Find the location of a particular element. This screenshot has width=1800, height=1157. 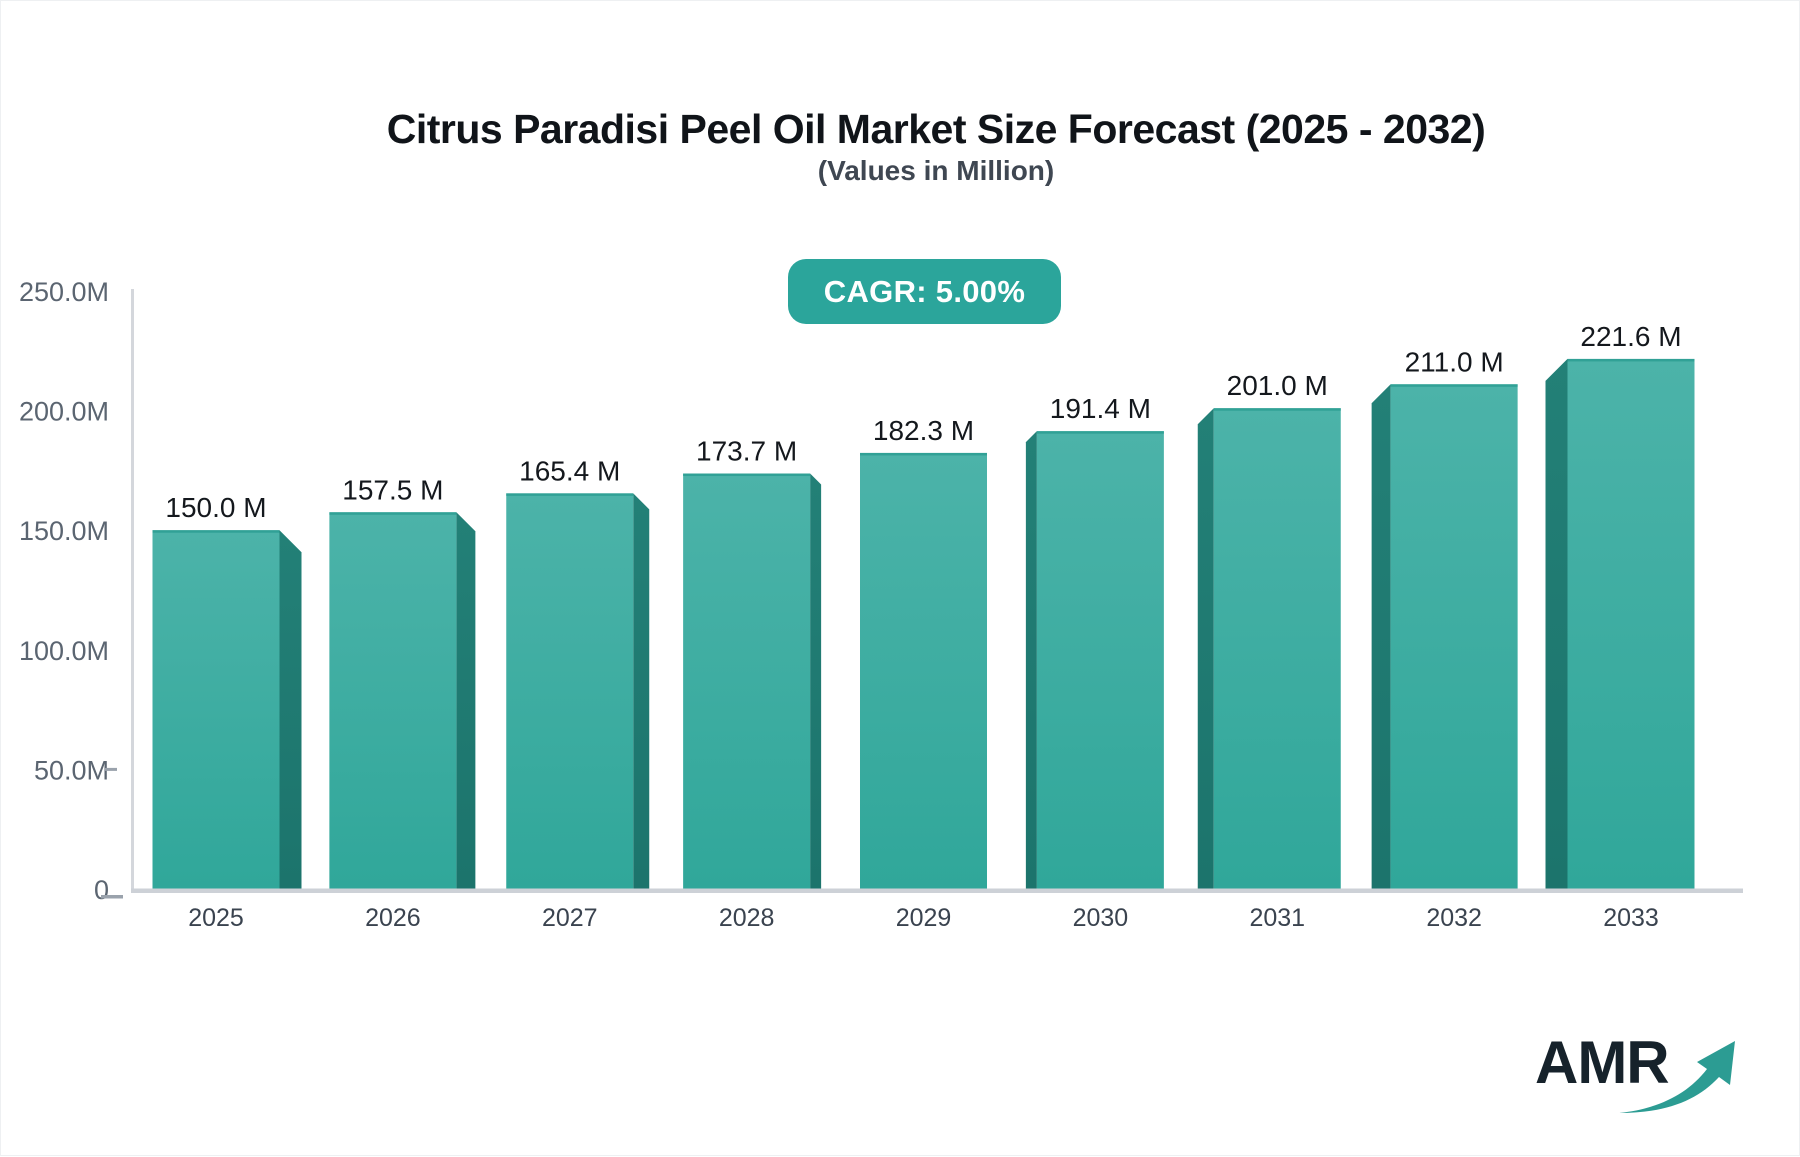

x-axis-label: 2025 is located at coordinates (216, 918).